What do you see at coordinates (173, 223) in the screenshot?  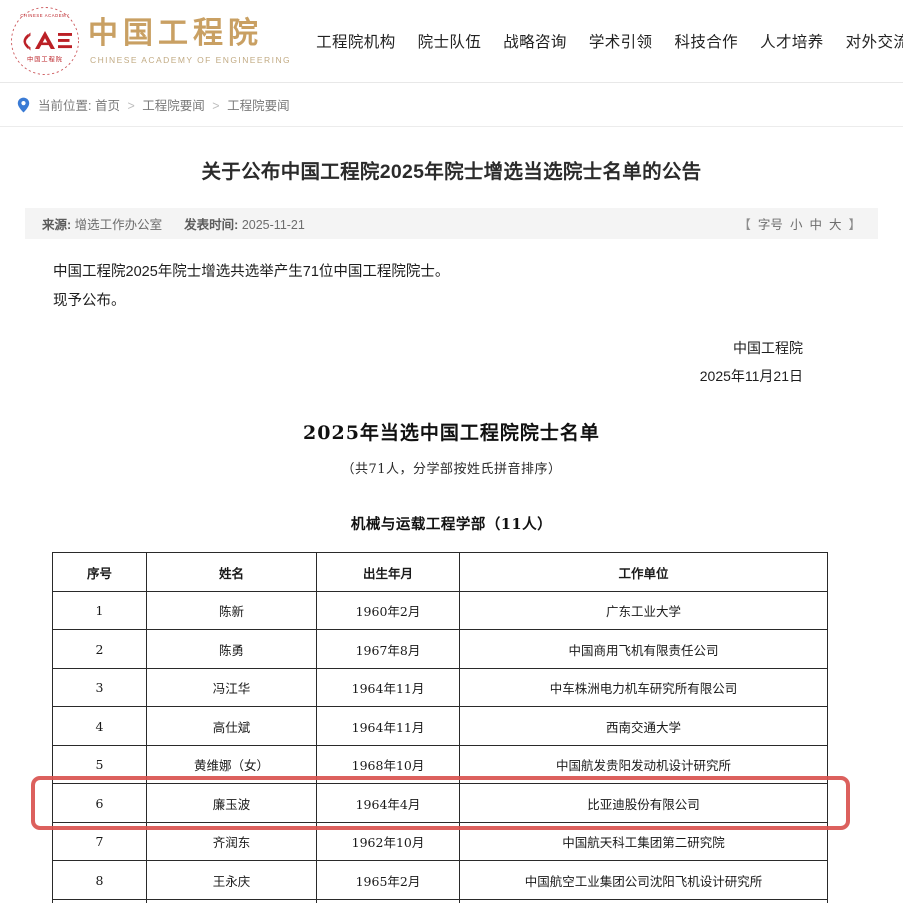 I see `article-meta-left: 来源: 增选工作办公室 发表时间: 2025-11-21` at bounding box center [173, 223].